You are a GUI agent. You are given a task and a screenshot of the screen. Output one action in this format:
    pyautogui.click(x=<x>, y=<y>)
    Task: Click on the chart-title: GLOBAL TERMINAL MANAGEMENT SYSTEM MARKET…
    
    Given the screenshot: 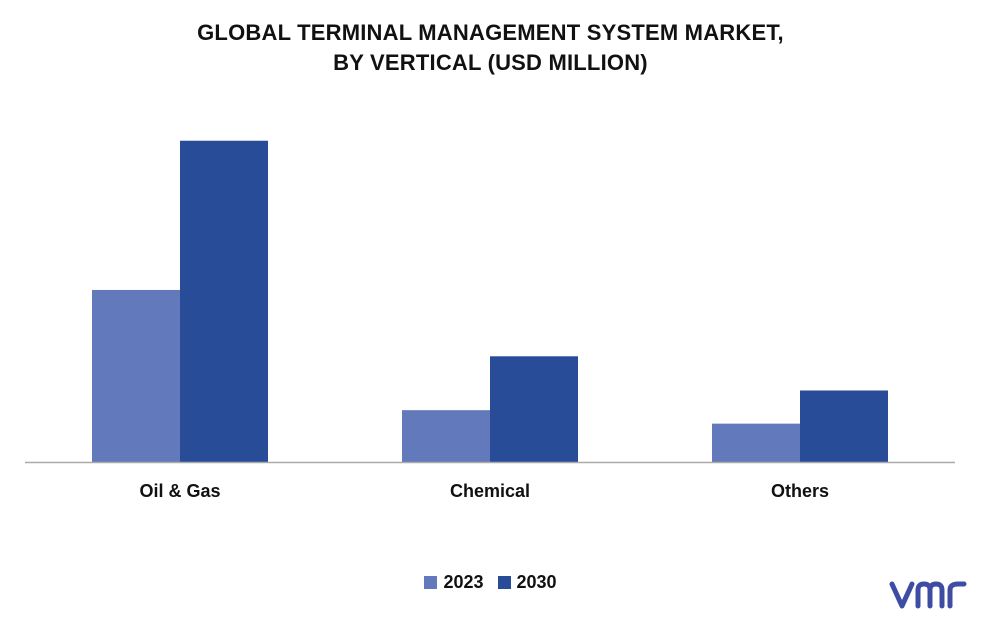 What is the action you would take?
    pyautogui.click(x=490, y=48)
    